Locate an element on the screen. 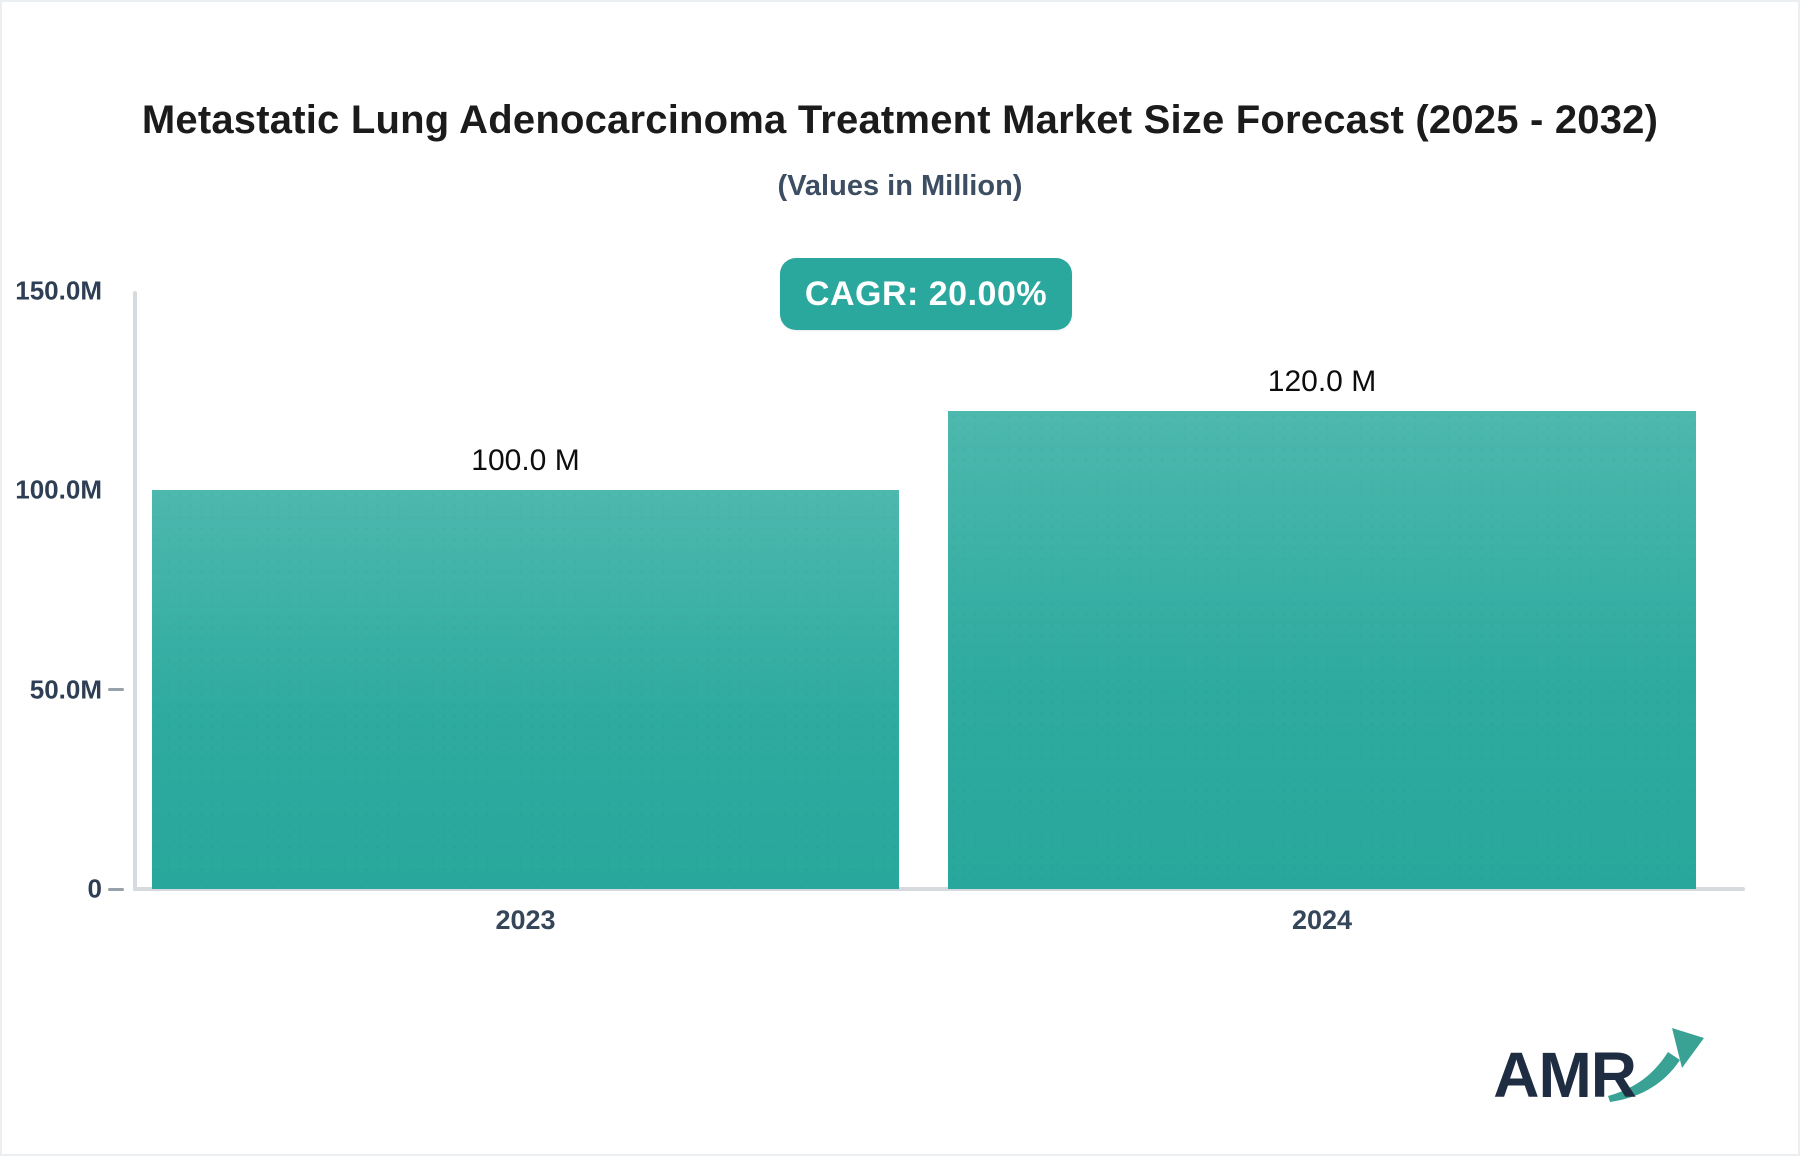 Image resolution: width=1800 pixels, height=1156 pixels. x-label-2023: 2023 is located at coordinates (525, 920).